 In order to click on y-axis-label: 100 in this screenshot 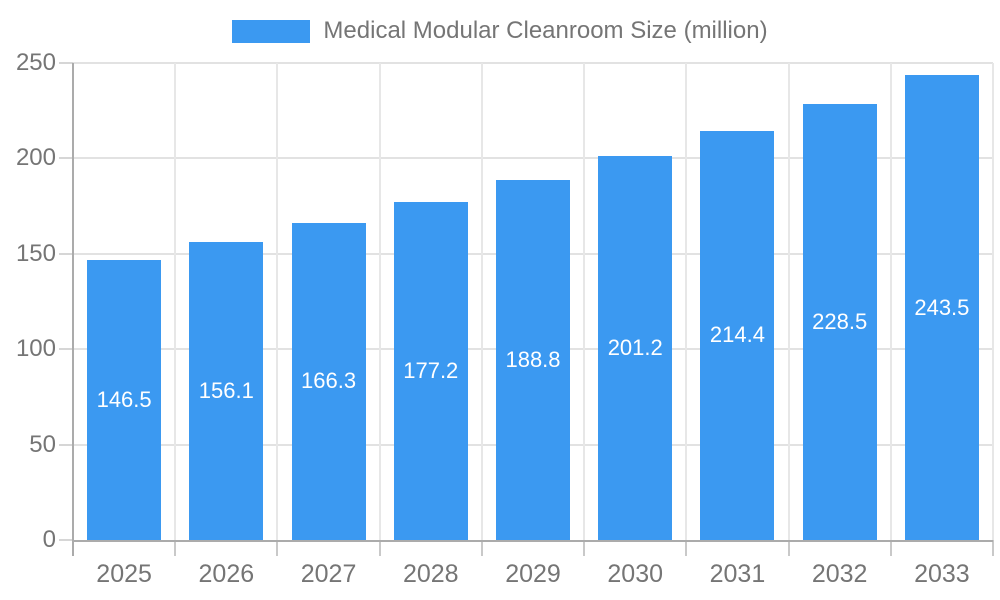, I will do `click(35, 349)`.